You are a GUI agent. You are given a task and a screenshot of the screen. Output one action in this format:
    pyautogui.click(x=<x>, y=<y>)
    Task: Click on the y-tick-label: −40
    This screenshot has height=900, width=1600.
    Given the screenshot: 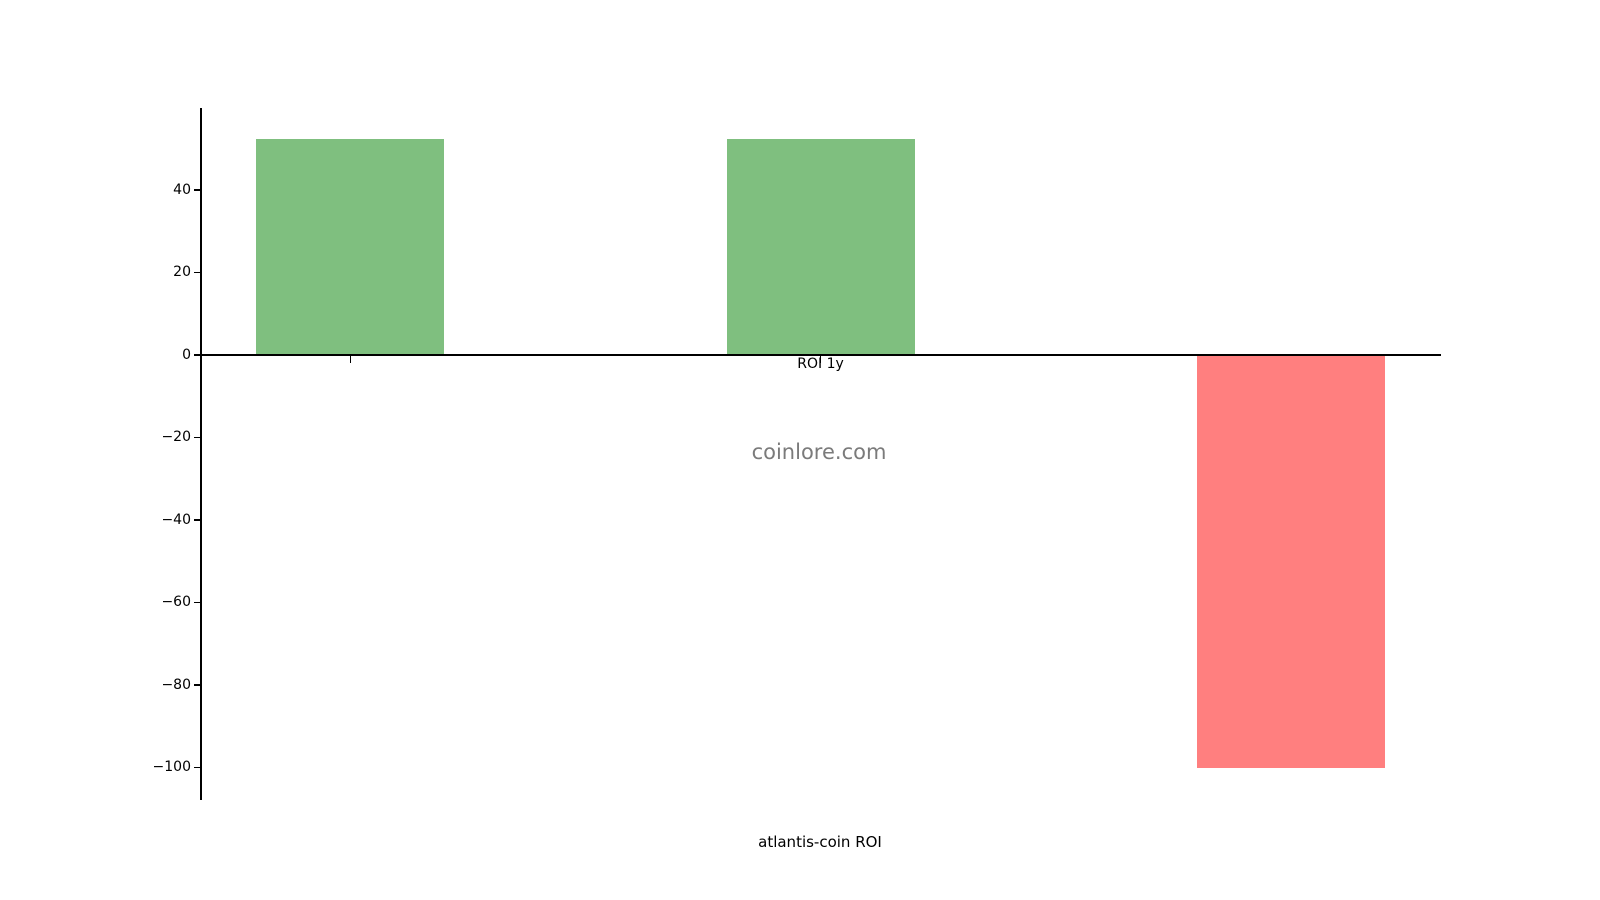 What is the action you would take?
    pyautogui.click(x=176, y=519)
    